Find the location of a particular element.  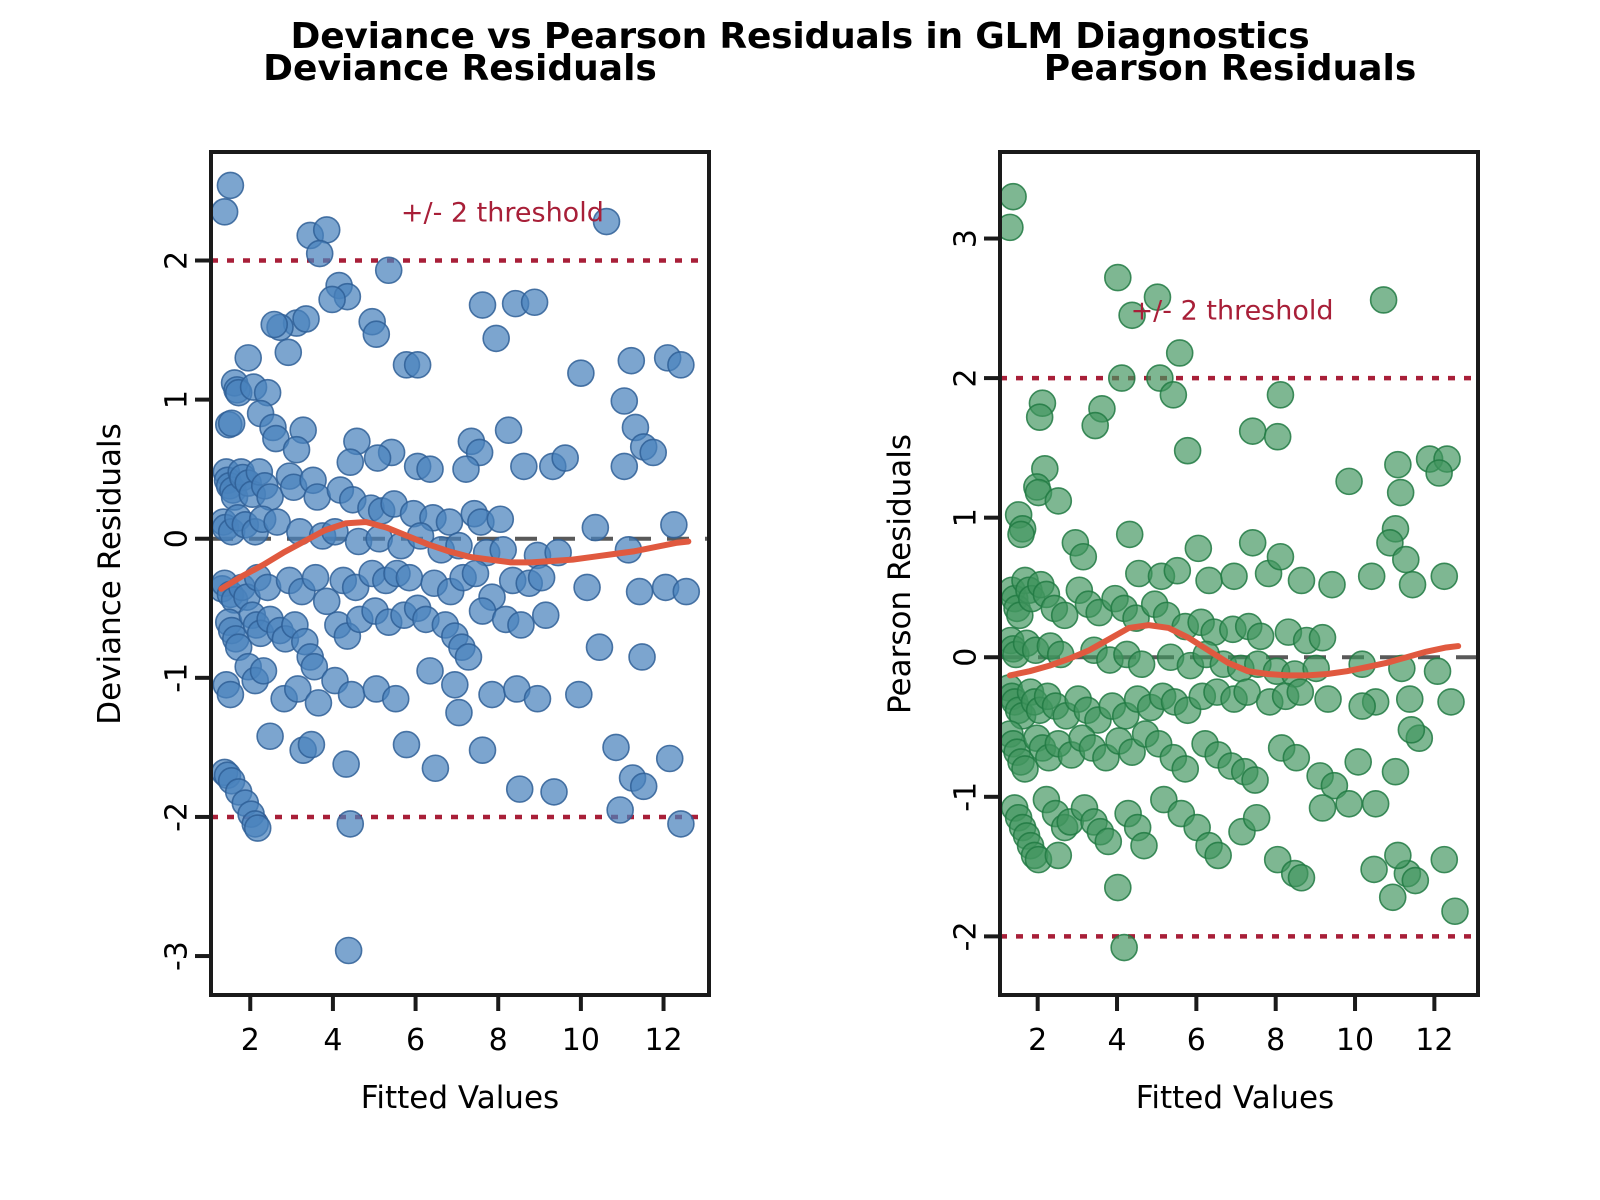

y-tick-label: 0 is located at coordinates (966, 657).